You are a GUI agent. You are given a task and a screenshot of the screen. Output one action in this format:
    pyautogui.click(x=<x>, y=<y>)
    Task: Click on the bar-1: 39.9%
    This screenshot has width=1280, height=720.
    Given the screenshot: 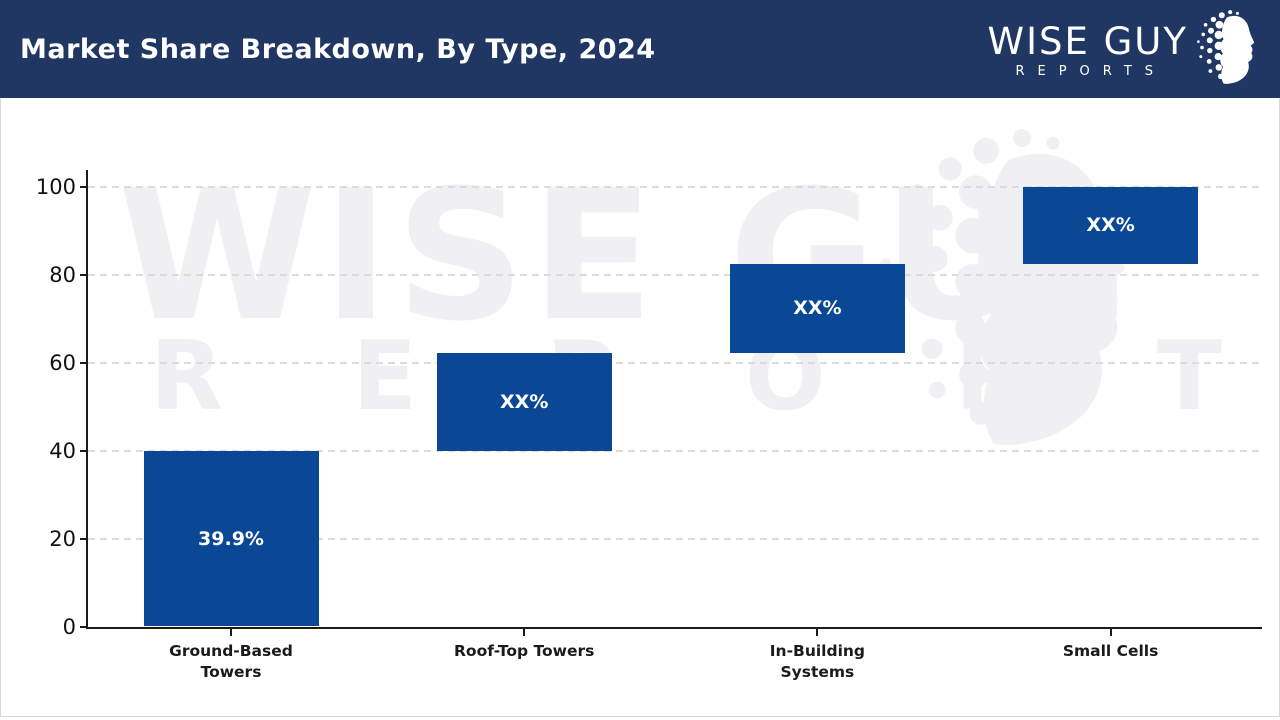 What is the action you would take?
    pyautogui.click(x=231, y=539)
    